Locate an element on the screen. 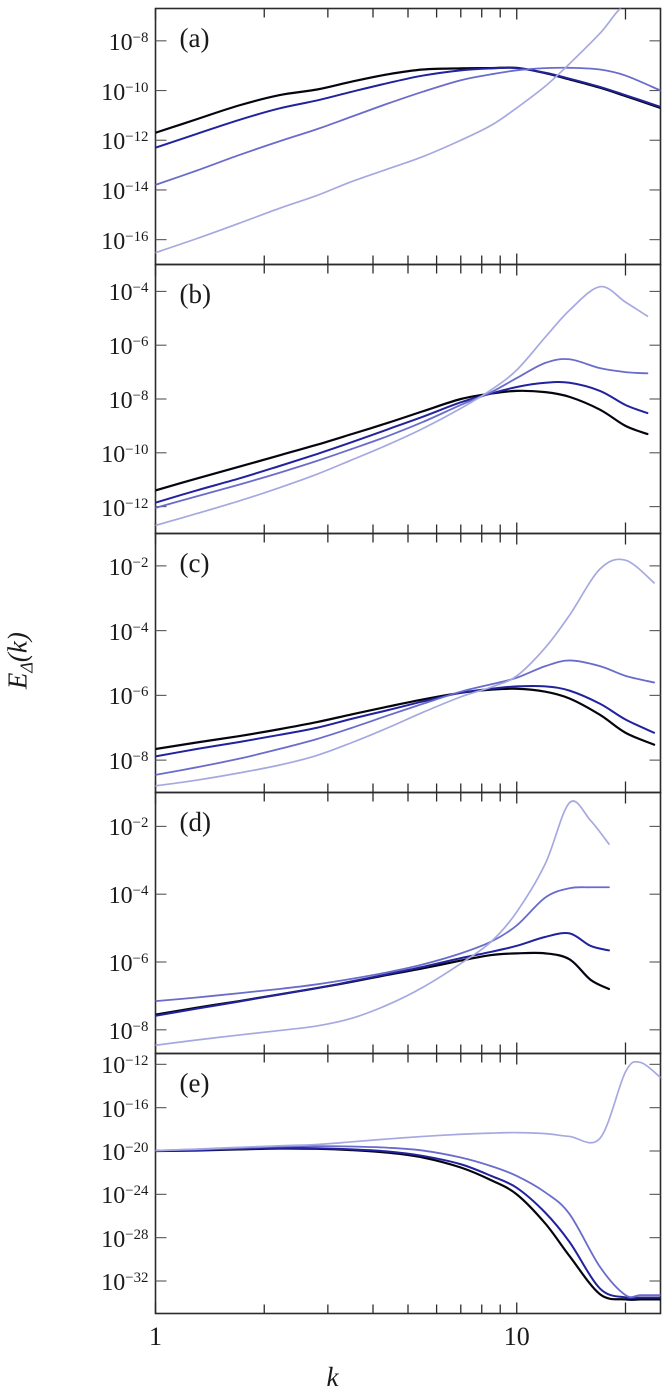 This screenshot has height=1399, width=665. ytick-label-b-3: 10⁻¹⁰ is located at coordinates (125, 454).